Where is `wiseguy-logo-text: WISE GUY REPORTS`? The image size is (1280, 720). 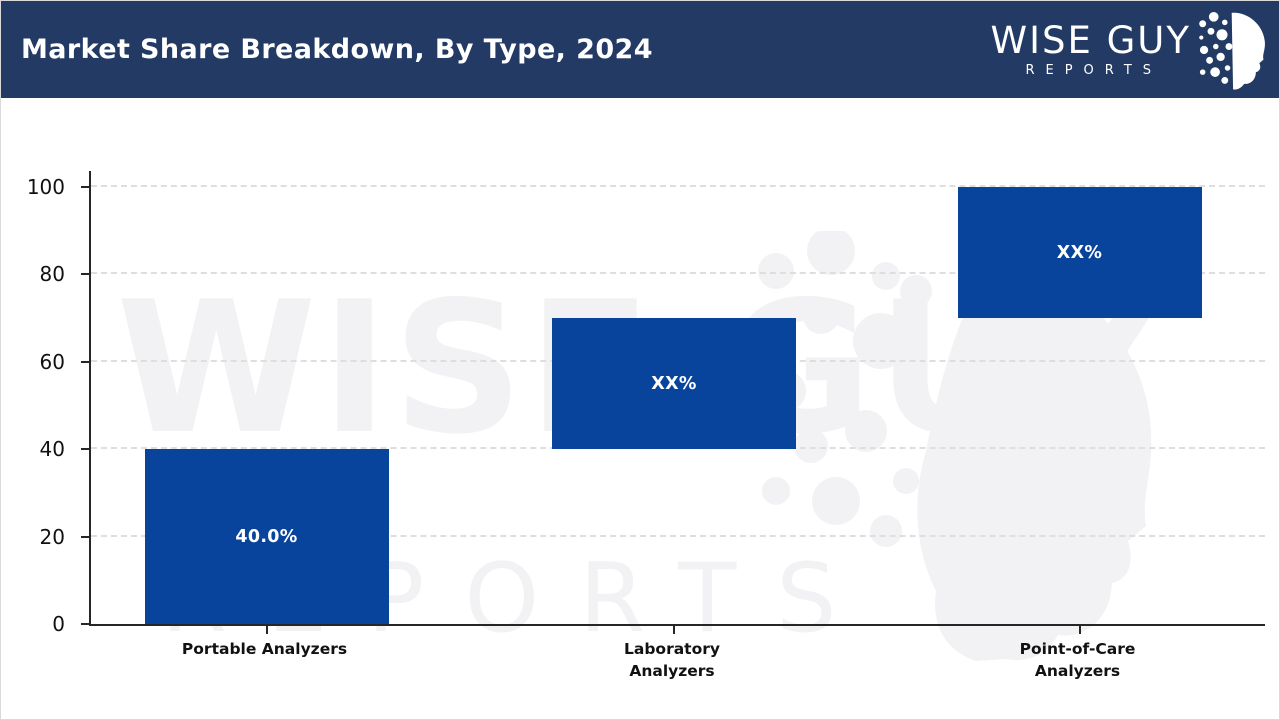
wiseguy-logo-text: WISE GUY REPORTS is located at coordinates (1090, 48).